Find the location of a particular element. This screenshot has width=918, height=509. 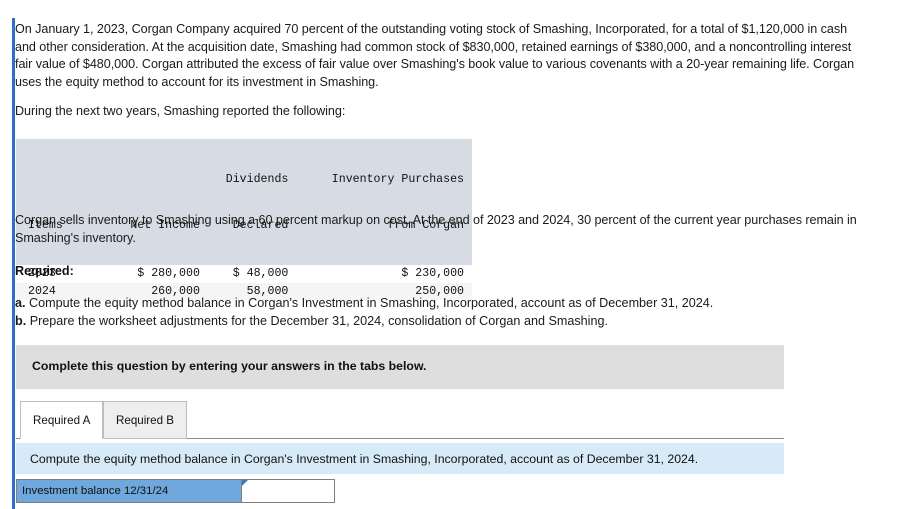

tab-required-a-label: Required A is located at coordinates (62, 420).